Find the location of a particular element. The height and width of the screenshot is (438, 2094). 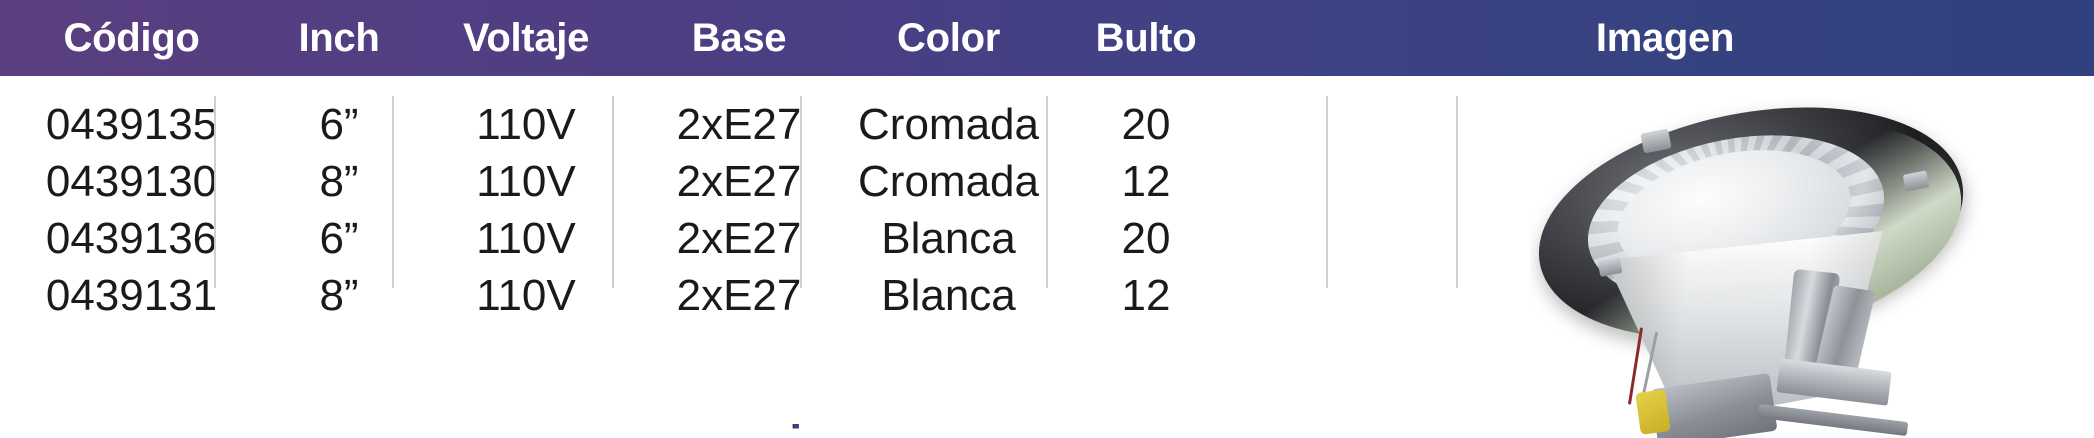

cell-codigo: 0439131 is located at coordinates (131, 295).